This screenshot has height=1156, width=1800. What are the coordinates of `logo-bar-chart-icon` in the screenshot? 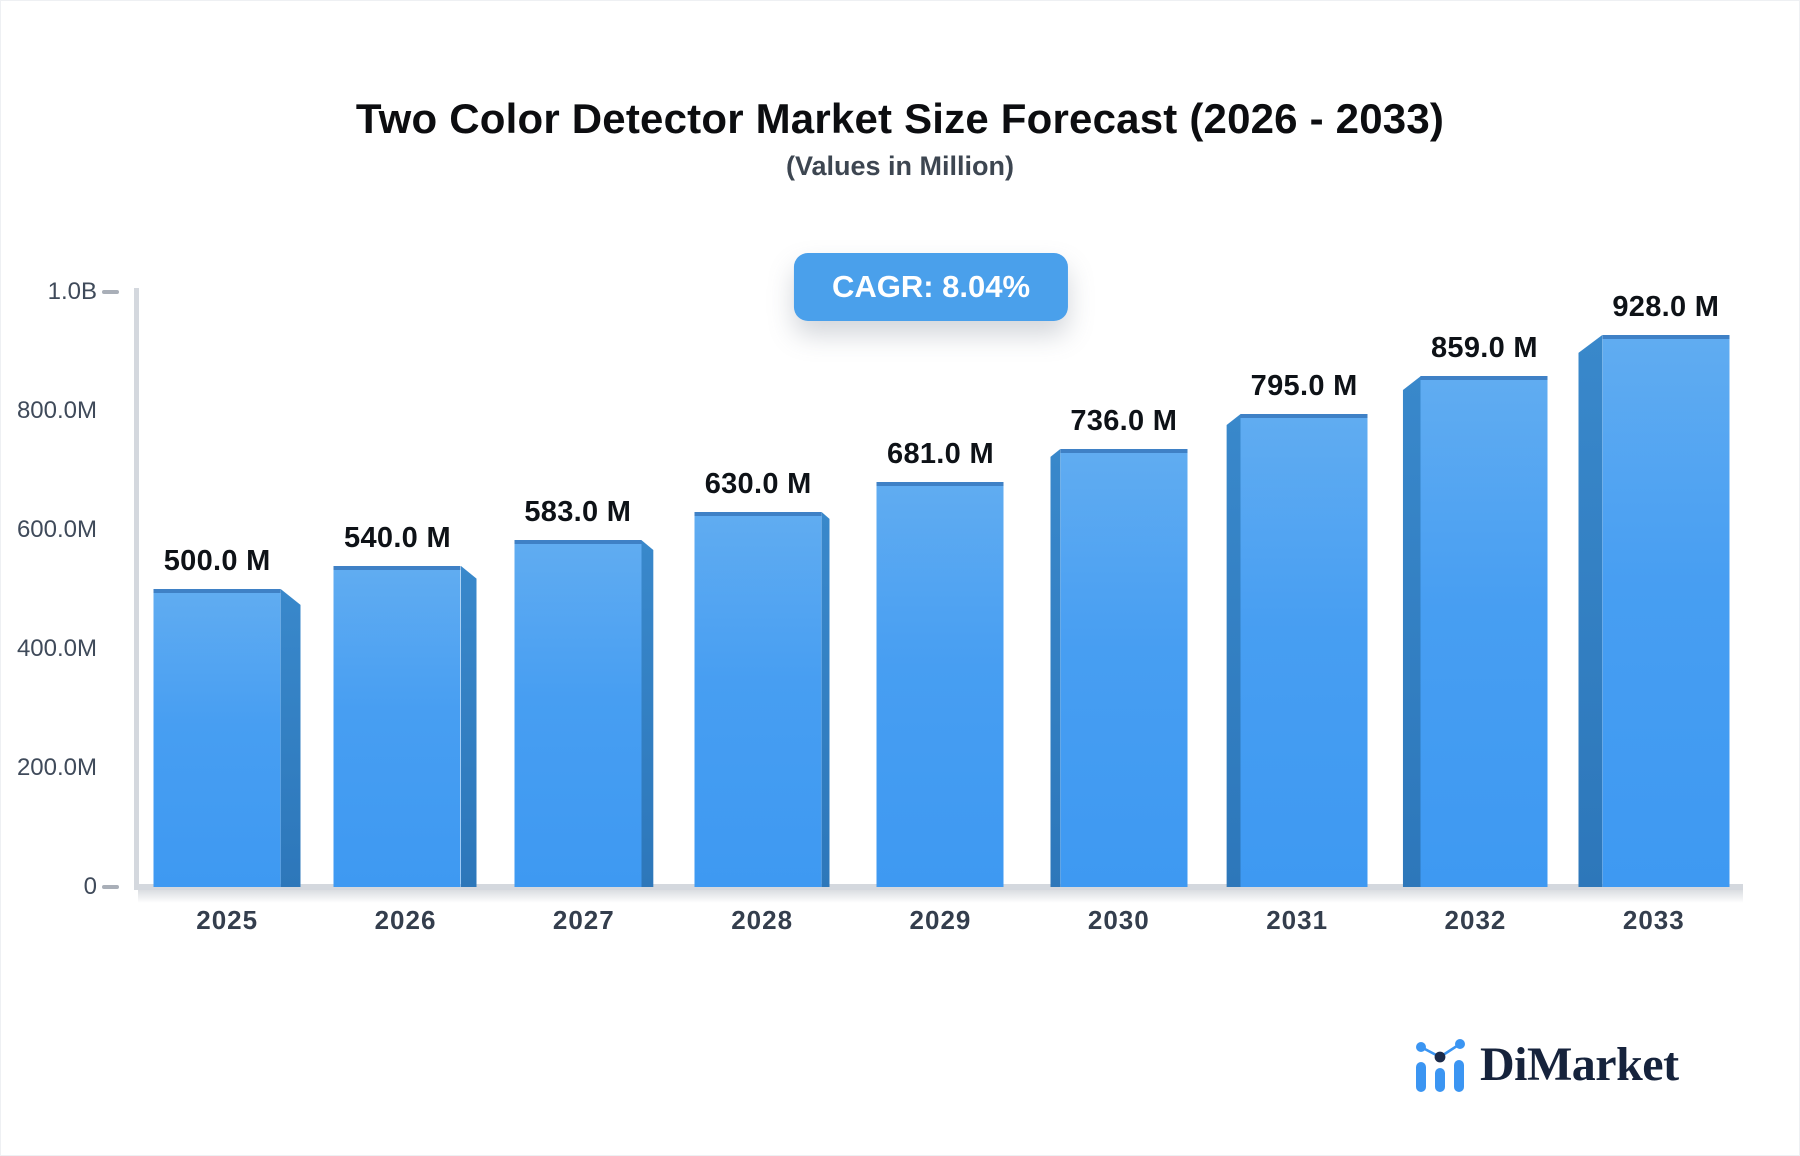 It's located at (1440, 1065).